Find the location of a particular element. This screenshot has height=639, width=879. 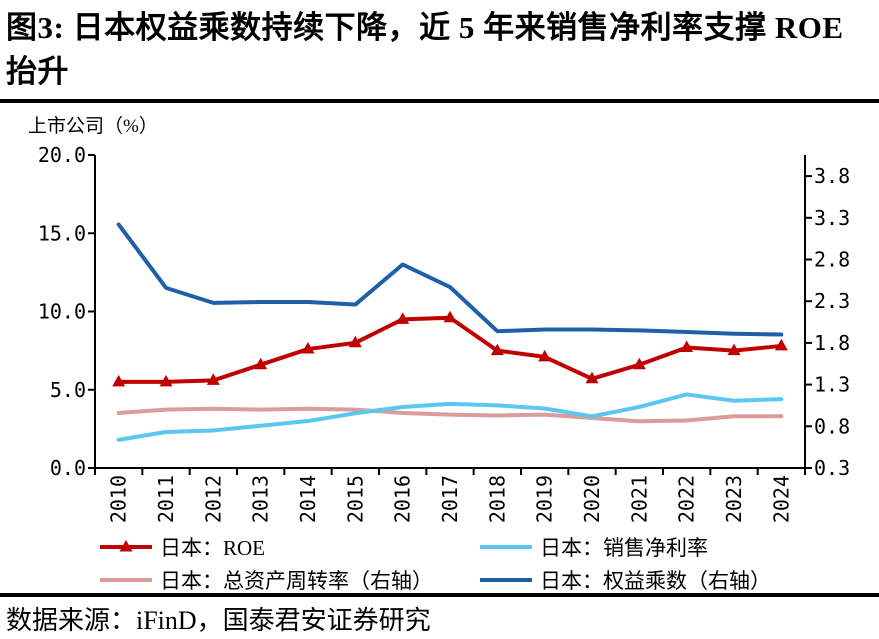

source-divider is located at coordinates (439, 595).